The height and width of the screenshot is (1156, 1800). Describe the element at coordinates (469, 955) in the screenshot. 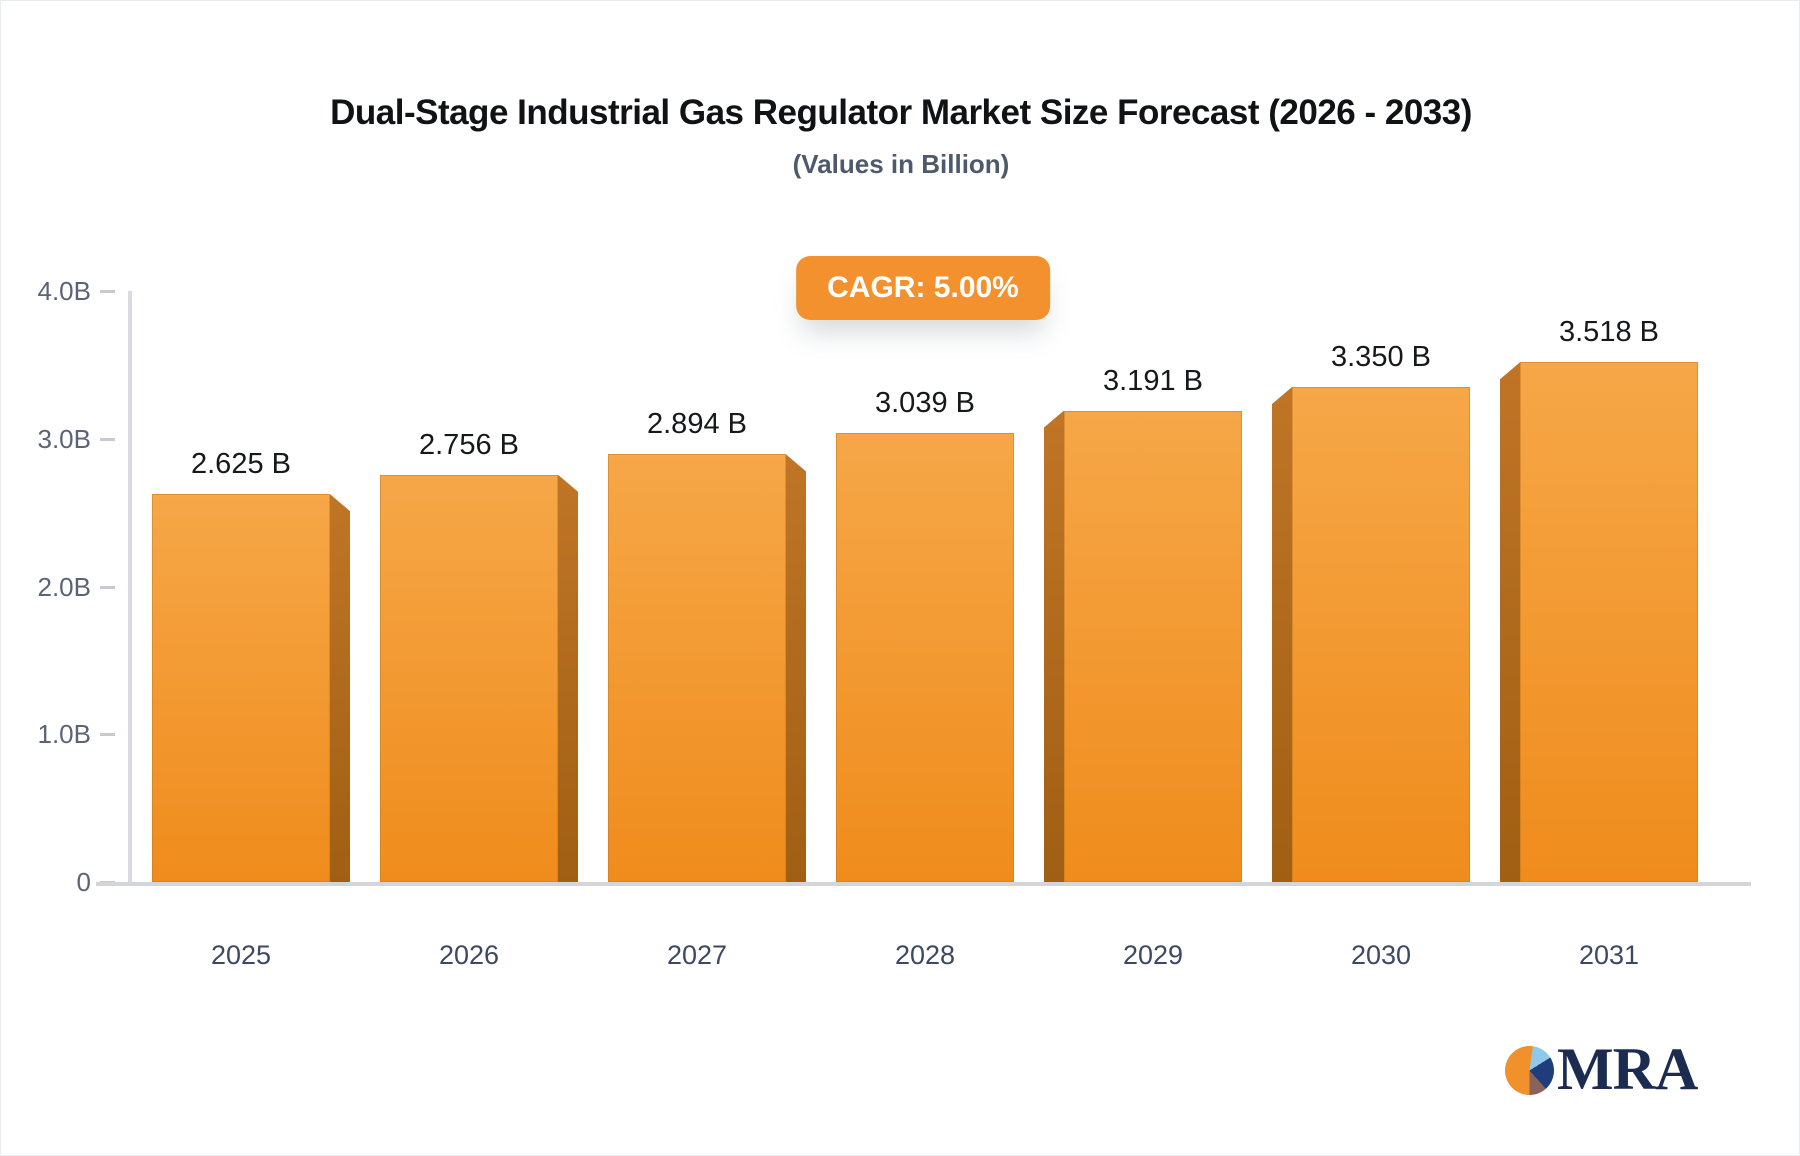

I see `x-axis-label: 2026` at that location.